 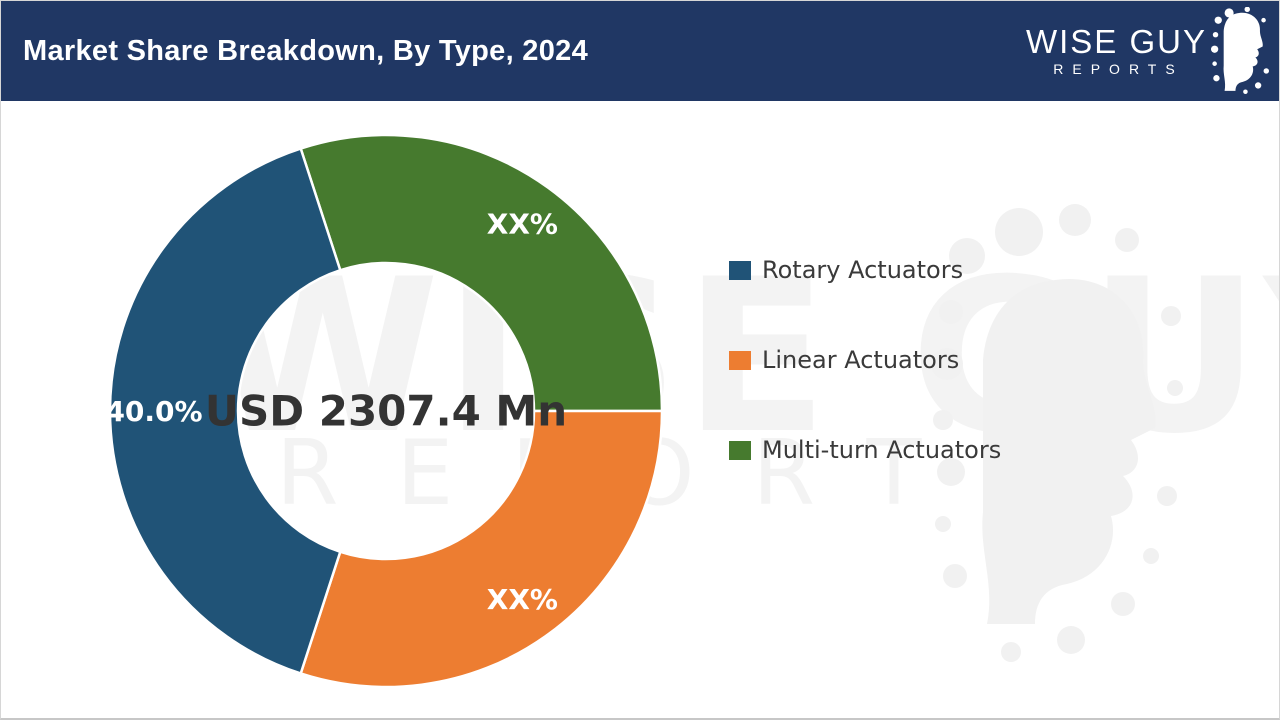 What do you see at coordinates (522, 223) in the screenshot?
I see `slice-label-multi-turn-actuators: XX%` at bounding box center [522, 223].